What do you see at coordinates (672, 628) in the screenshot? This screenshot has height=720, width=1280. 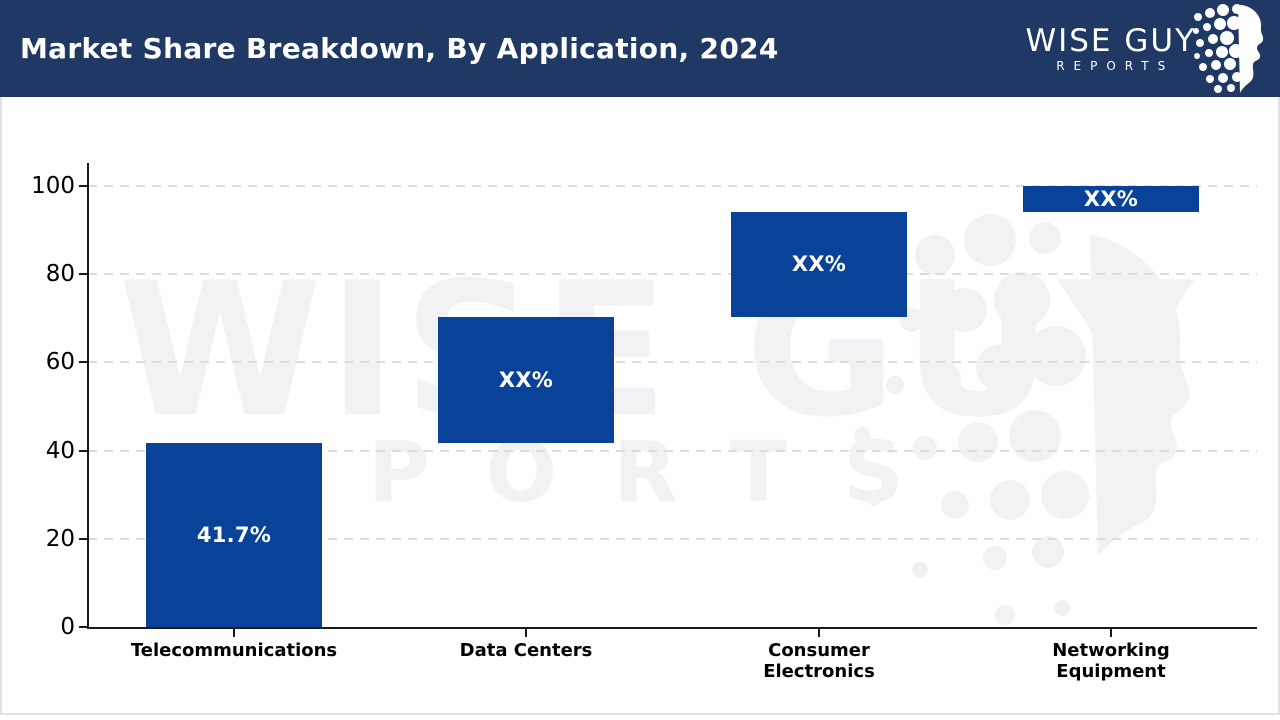 I see `x-axis` at bounding box center [672, 628].